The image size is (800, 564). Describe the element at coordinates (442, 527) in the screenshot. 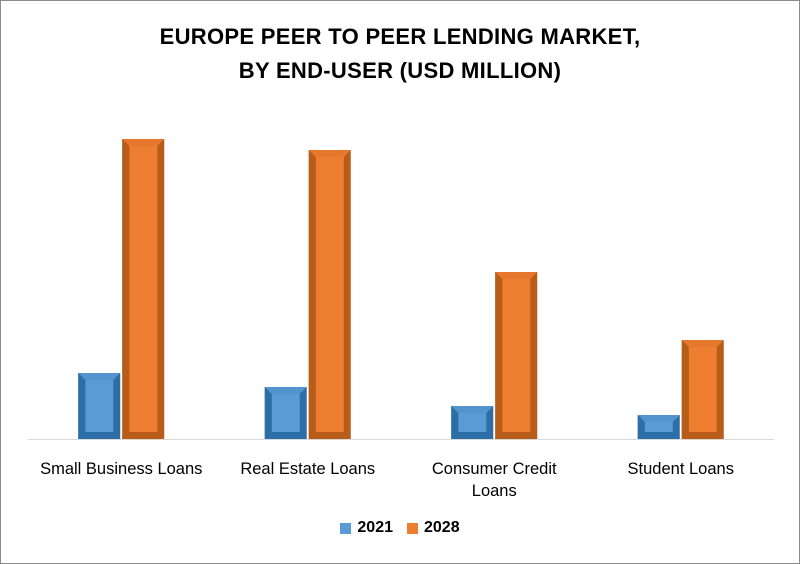

I see `legend-label-2028: 2028` at that location.